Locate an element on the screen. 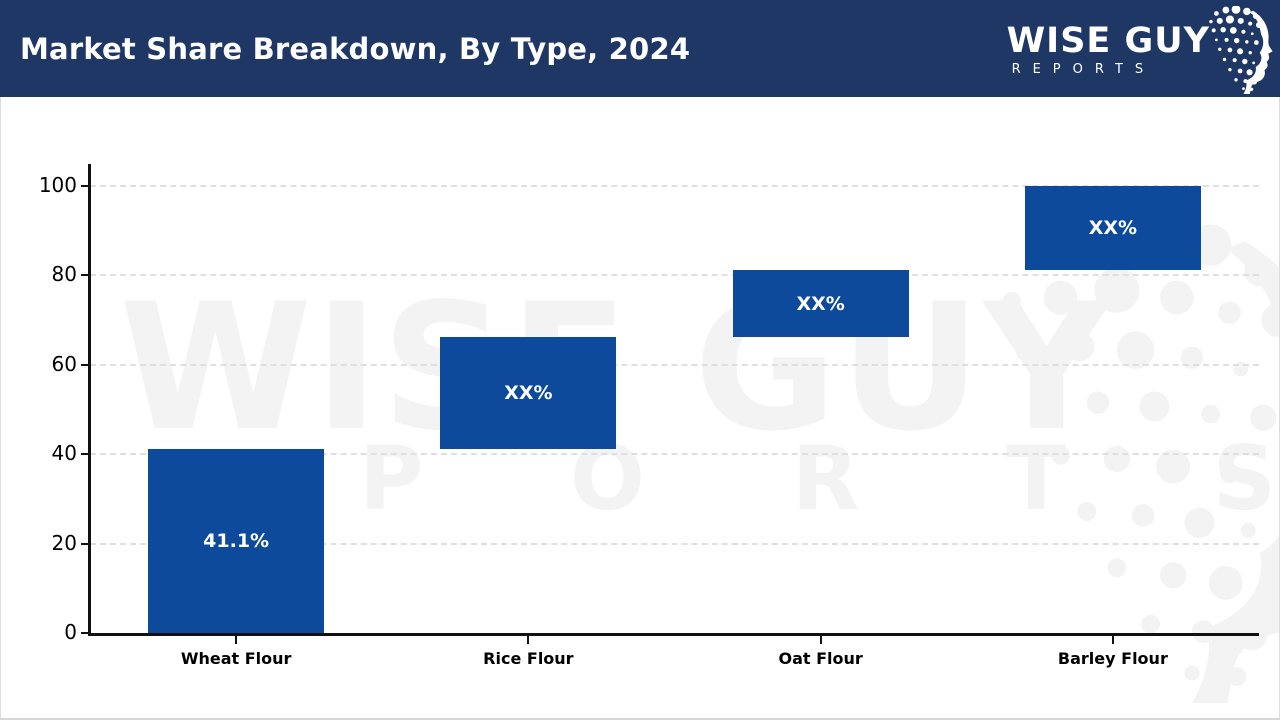  y-tick-label: 80 is located at coordinates (64, 274).